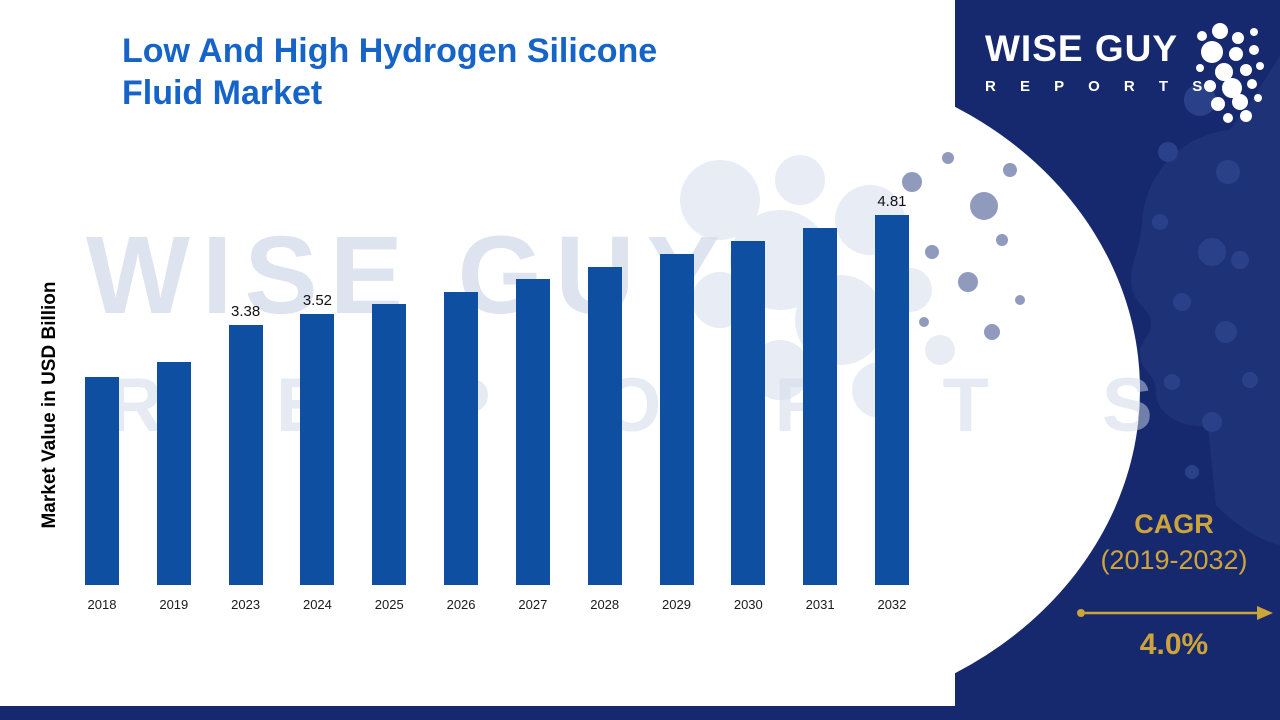 The image size is (1280, 720). I want to click on bar-column: 2030, so click(748, 380).